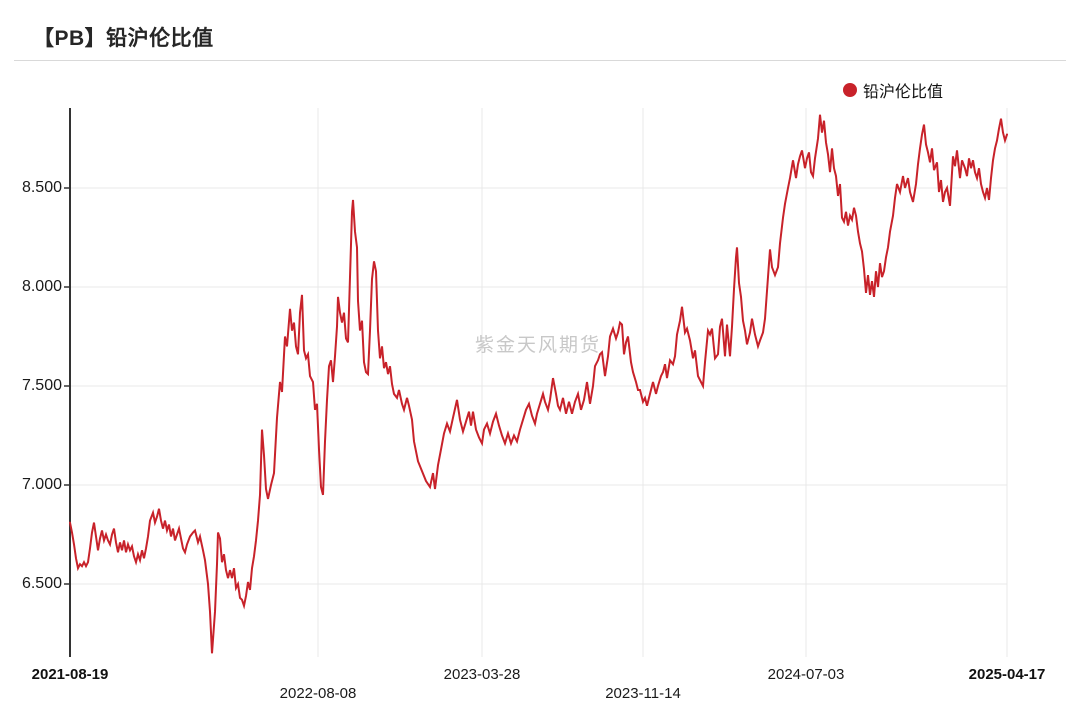 The width and height of the screenshot is (1080, 710). Describe the element at coordinates (538, 345) in the screenshot. I see `watermark-text: 紫金天风期货` at that location.